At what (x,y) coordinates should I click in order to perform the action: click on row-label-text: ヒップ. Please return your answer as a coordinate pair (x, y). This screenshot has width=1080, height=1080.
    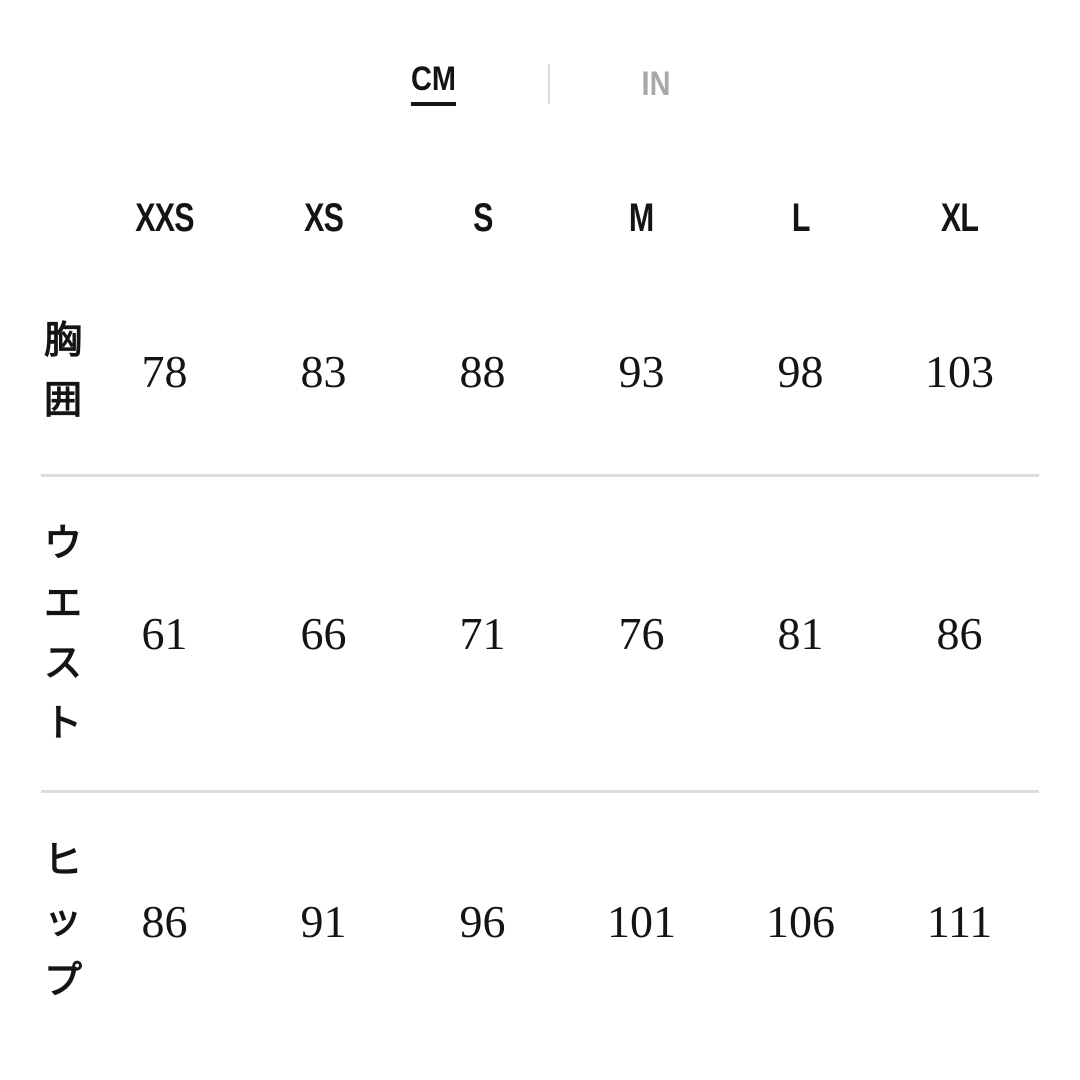
    Looking at the image, I should click on (63, 921).